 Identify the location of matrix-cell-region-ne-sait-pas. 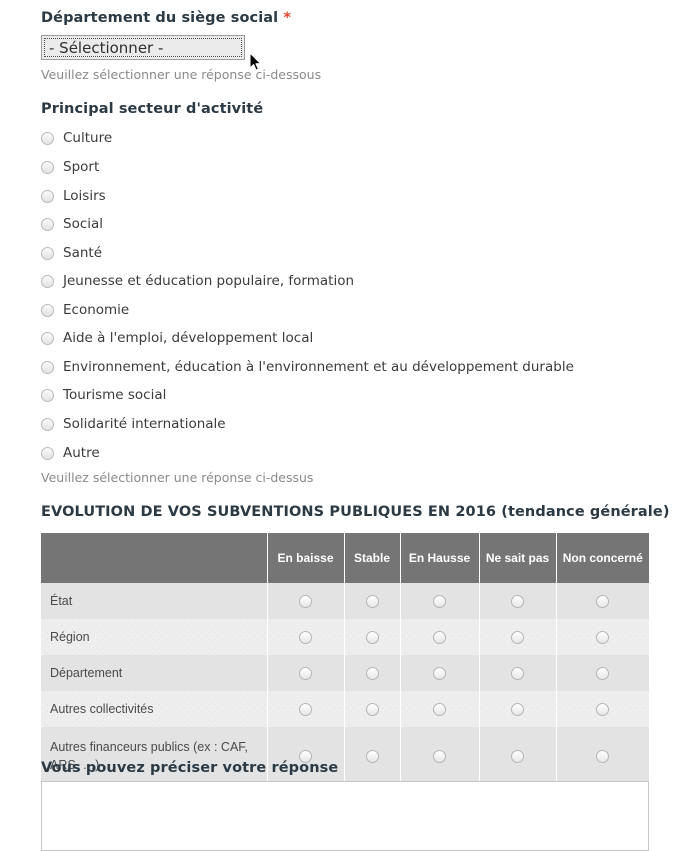
(518, 637).